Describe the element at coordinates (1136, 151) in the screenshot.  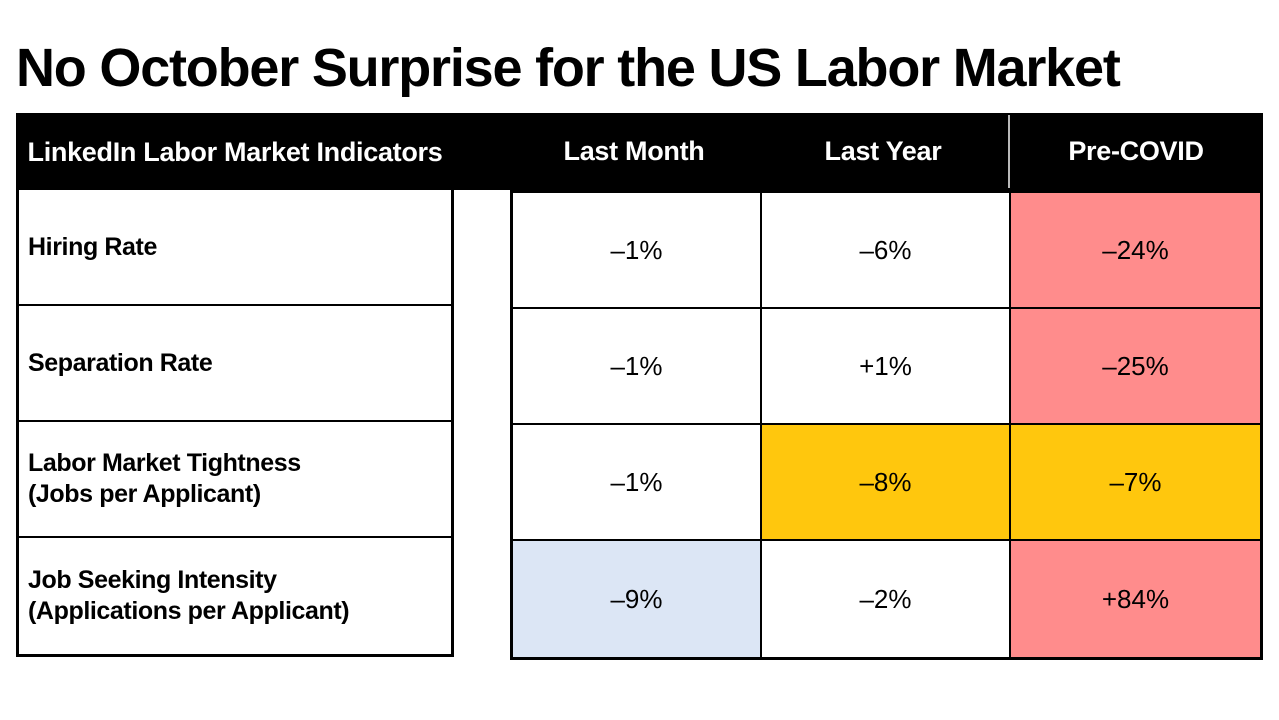
I see `column-header-pre-covid: Pre-COVID` at that location.